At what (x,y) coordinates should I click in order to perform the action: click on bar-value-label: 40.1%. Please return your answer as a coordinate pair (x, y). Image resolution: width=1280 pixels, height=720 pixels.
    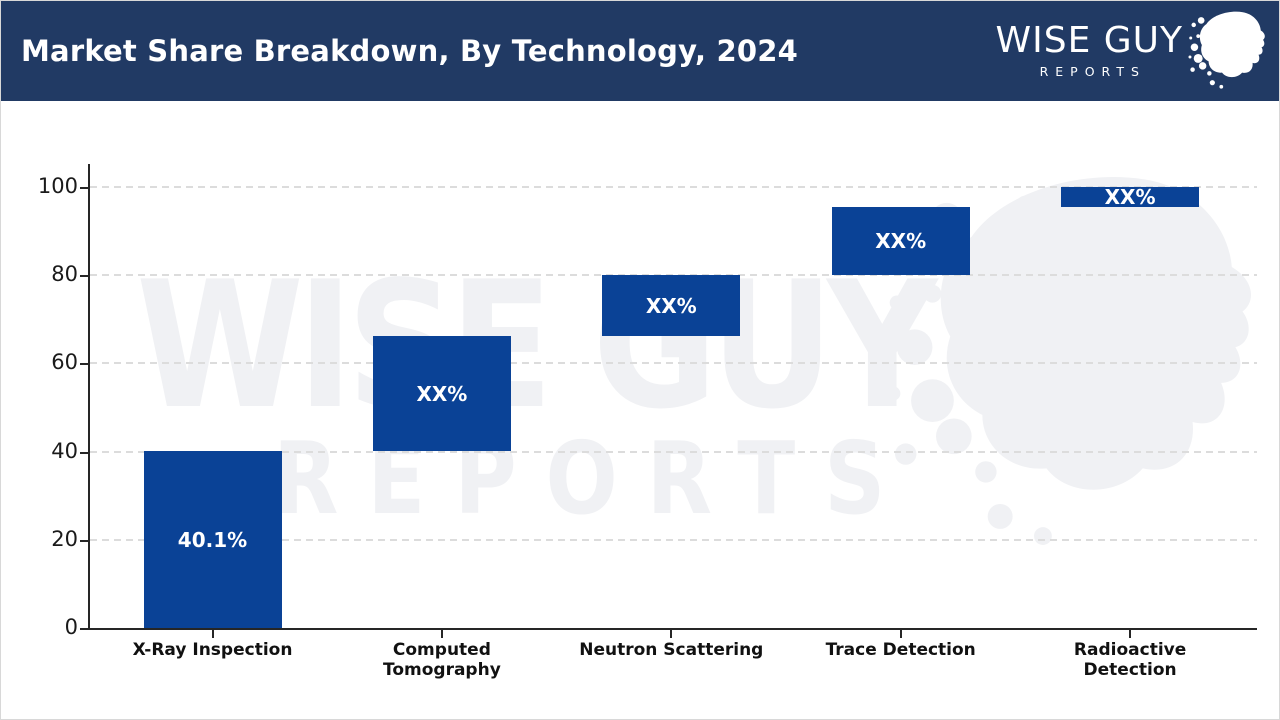
    Looking at the image, I should click on (212, 539).